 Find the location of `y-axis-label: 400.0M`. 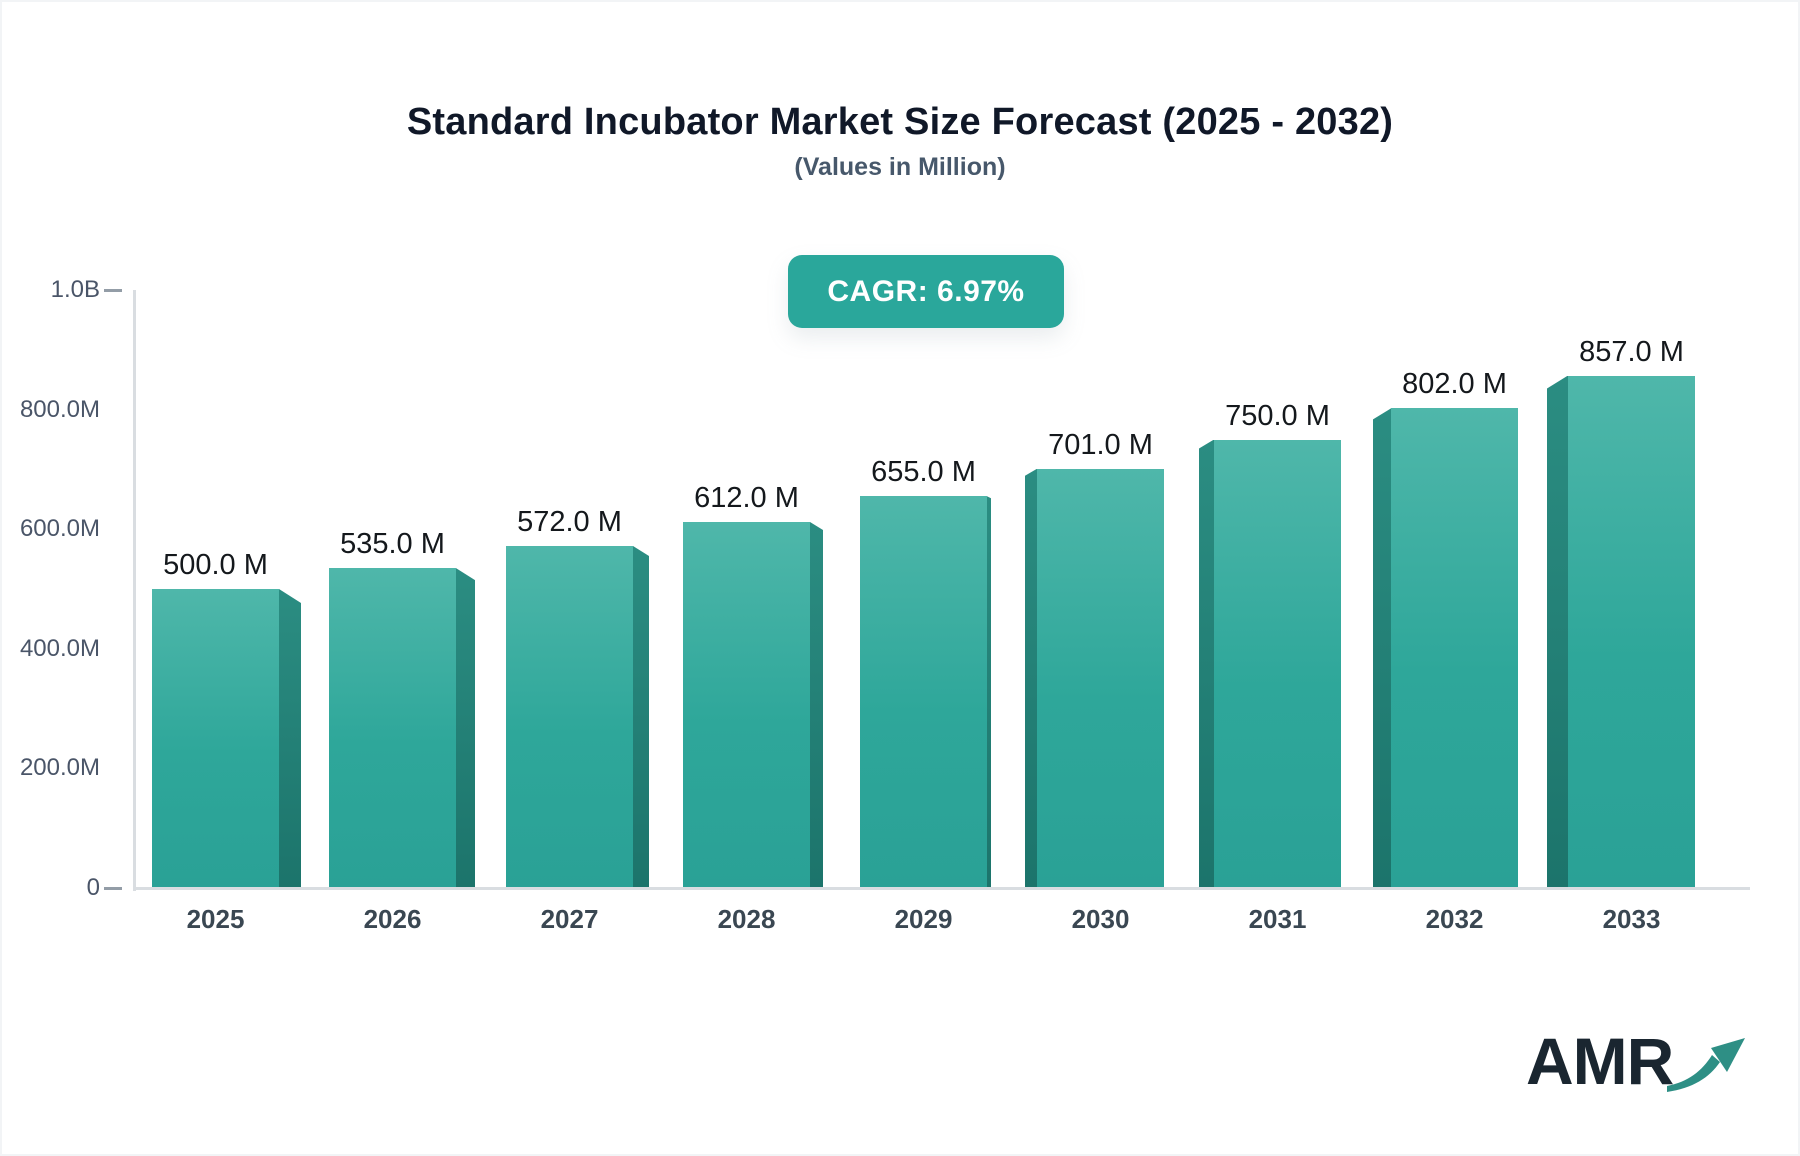

y-axis-label: 400.0M is located at coordinates (59, 648).